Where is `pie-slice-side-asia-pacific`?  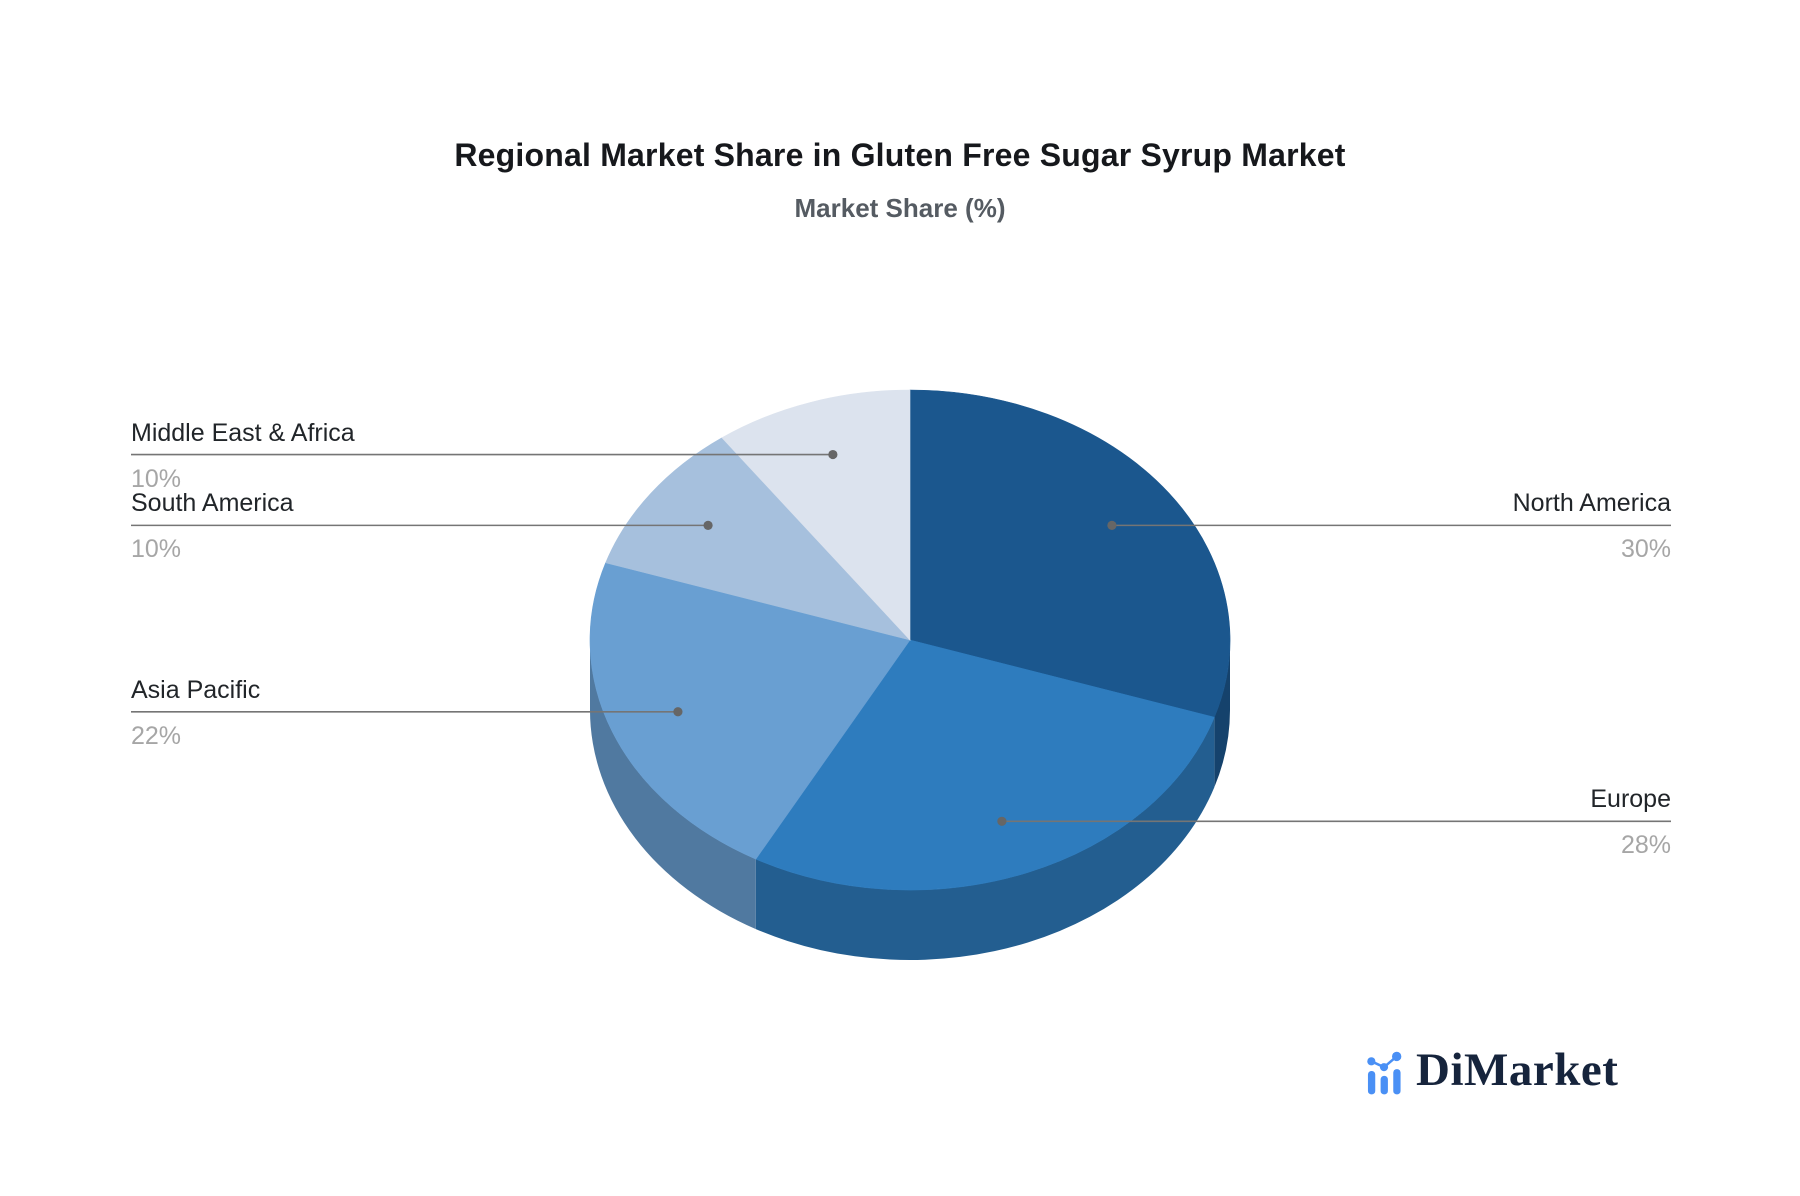
pie-slice-side-asia-pacific is located at coordinates (673, 785).